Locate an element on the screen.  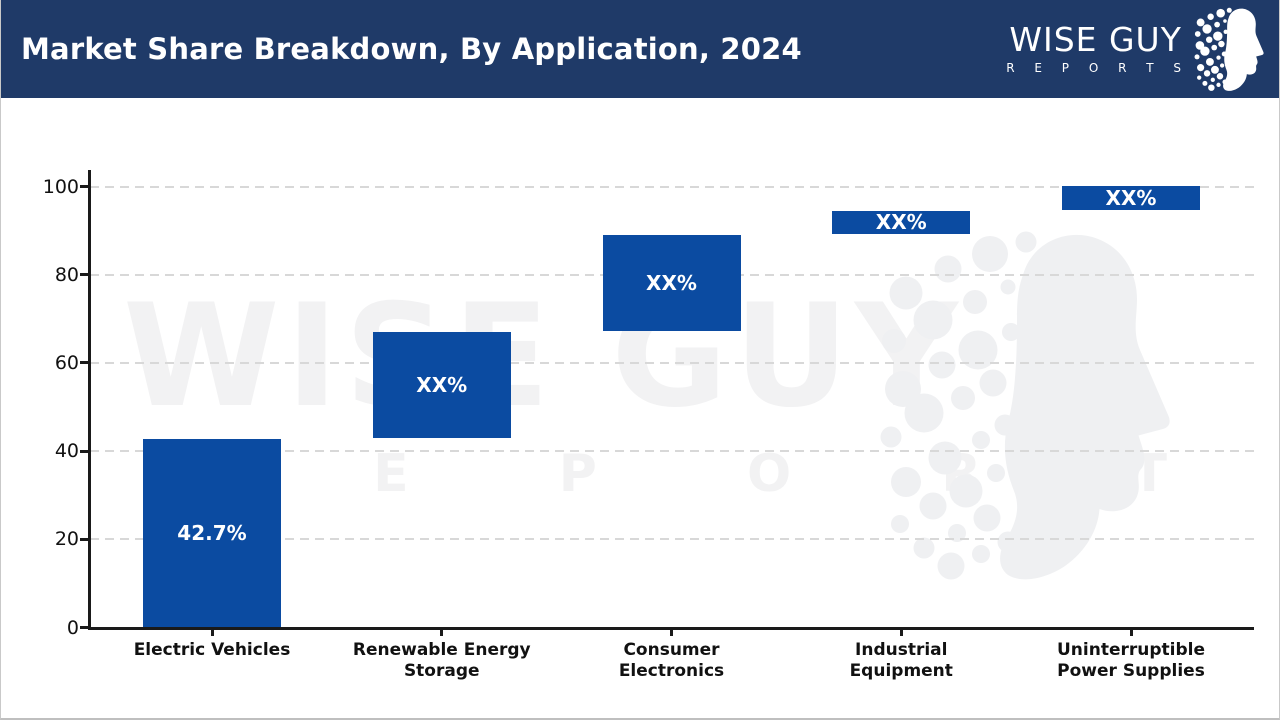
x-axis-category-label: Electric Vehicles is located at coordinates (212, 650).